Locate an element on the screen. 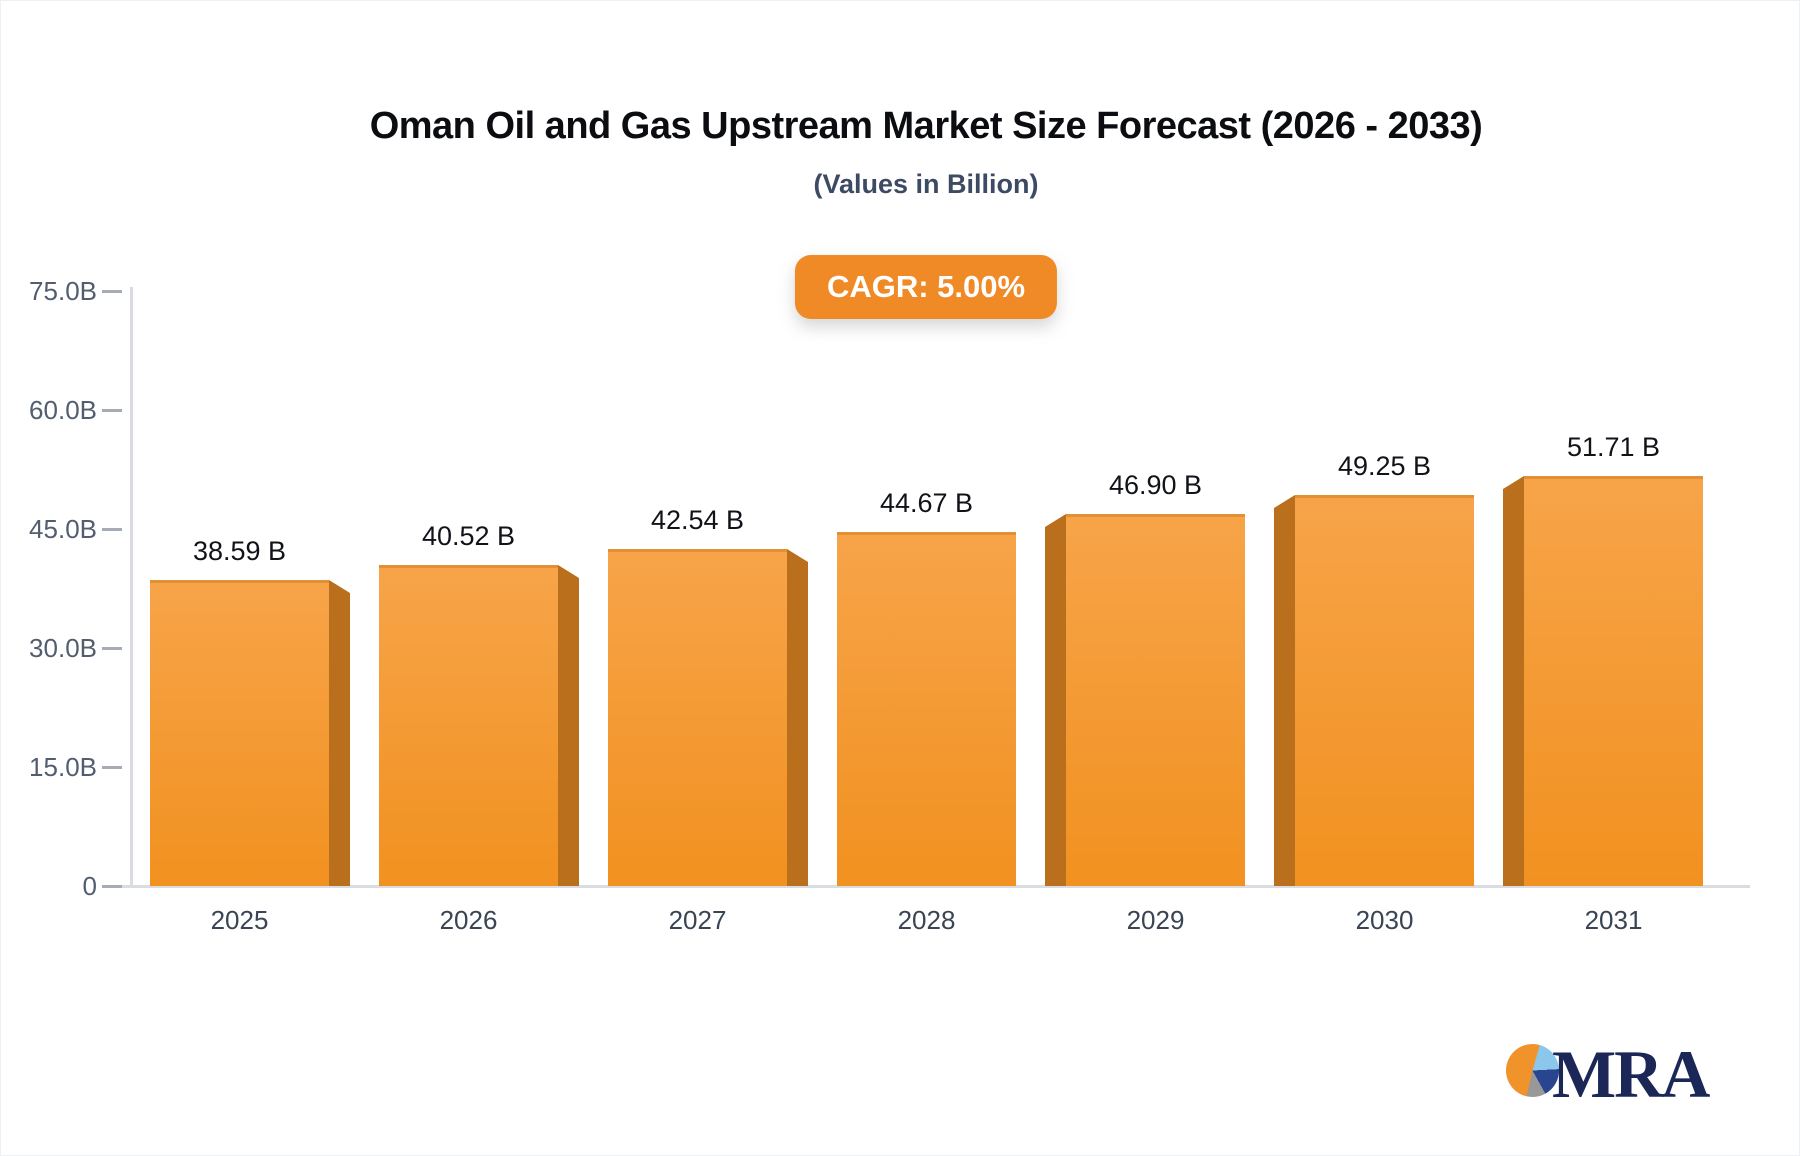  bar-2029 is located at coordinates (1155, 700).